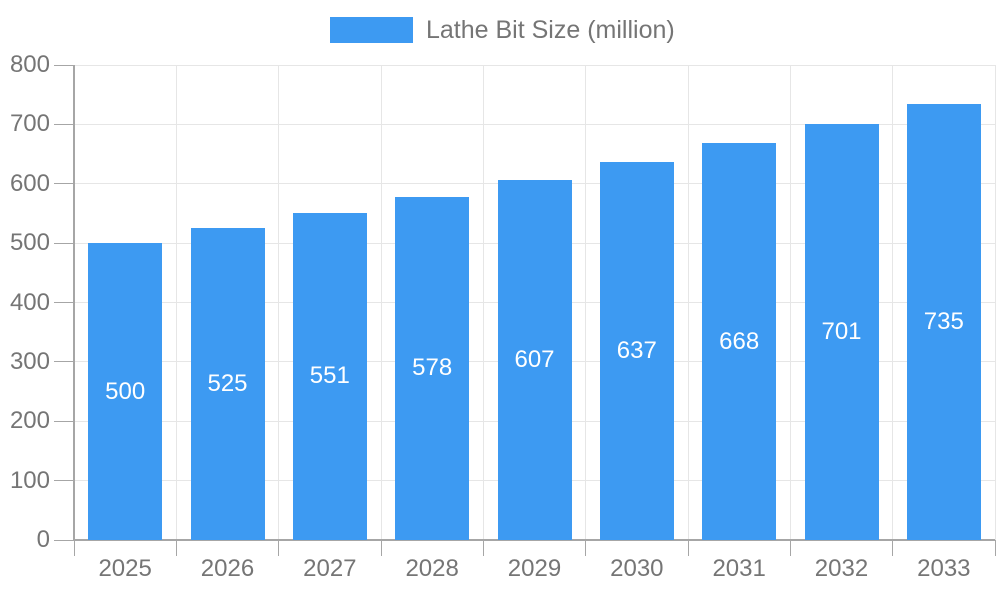 Image resolution: width=1000 pixels, height=600 pixels. I want to click on bar-value-label: 525, so click(227, 384).